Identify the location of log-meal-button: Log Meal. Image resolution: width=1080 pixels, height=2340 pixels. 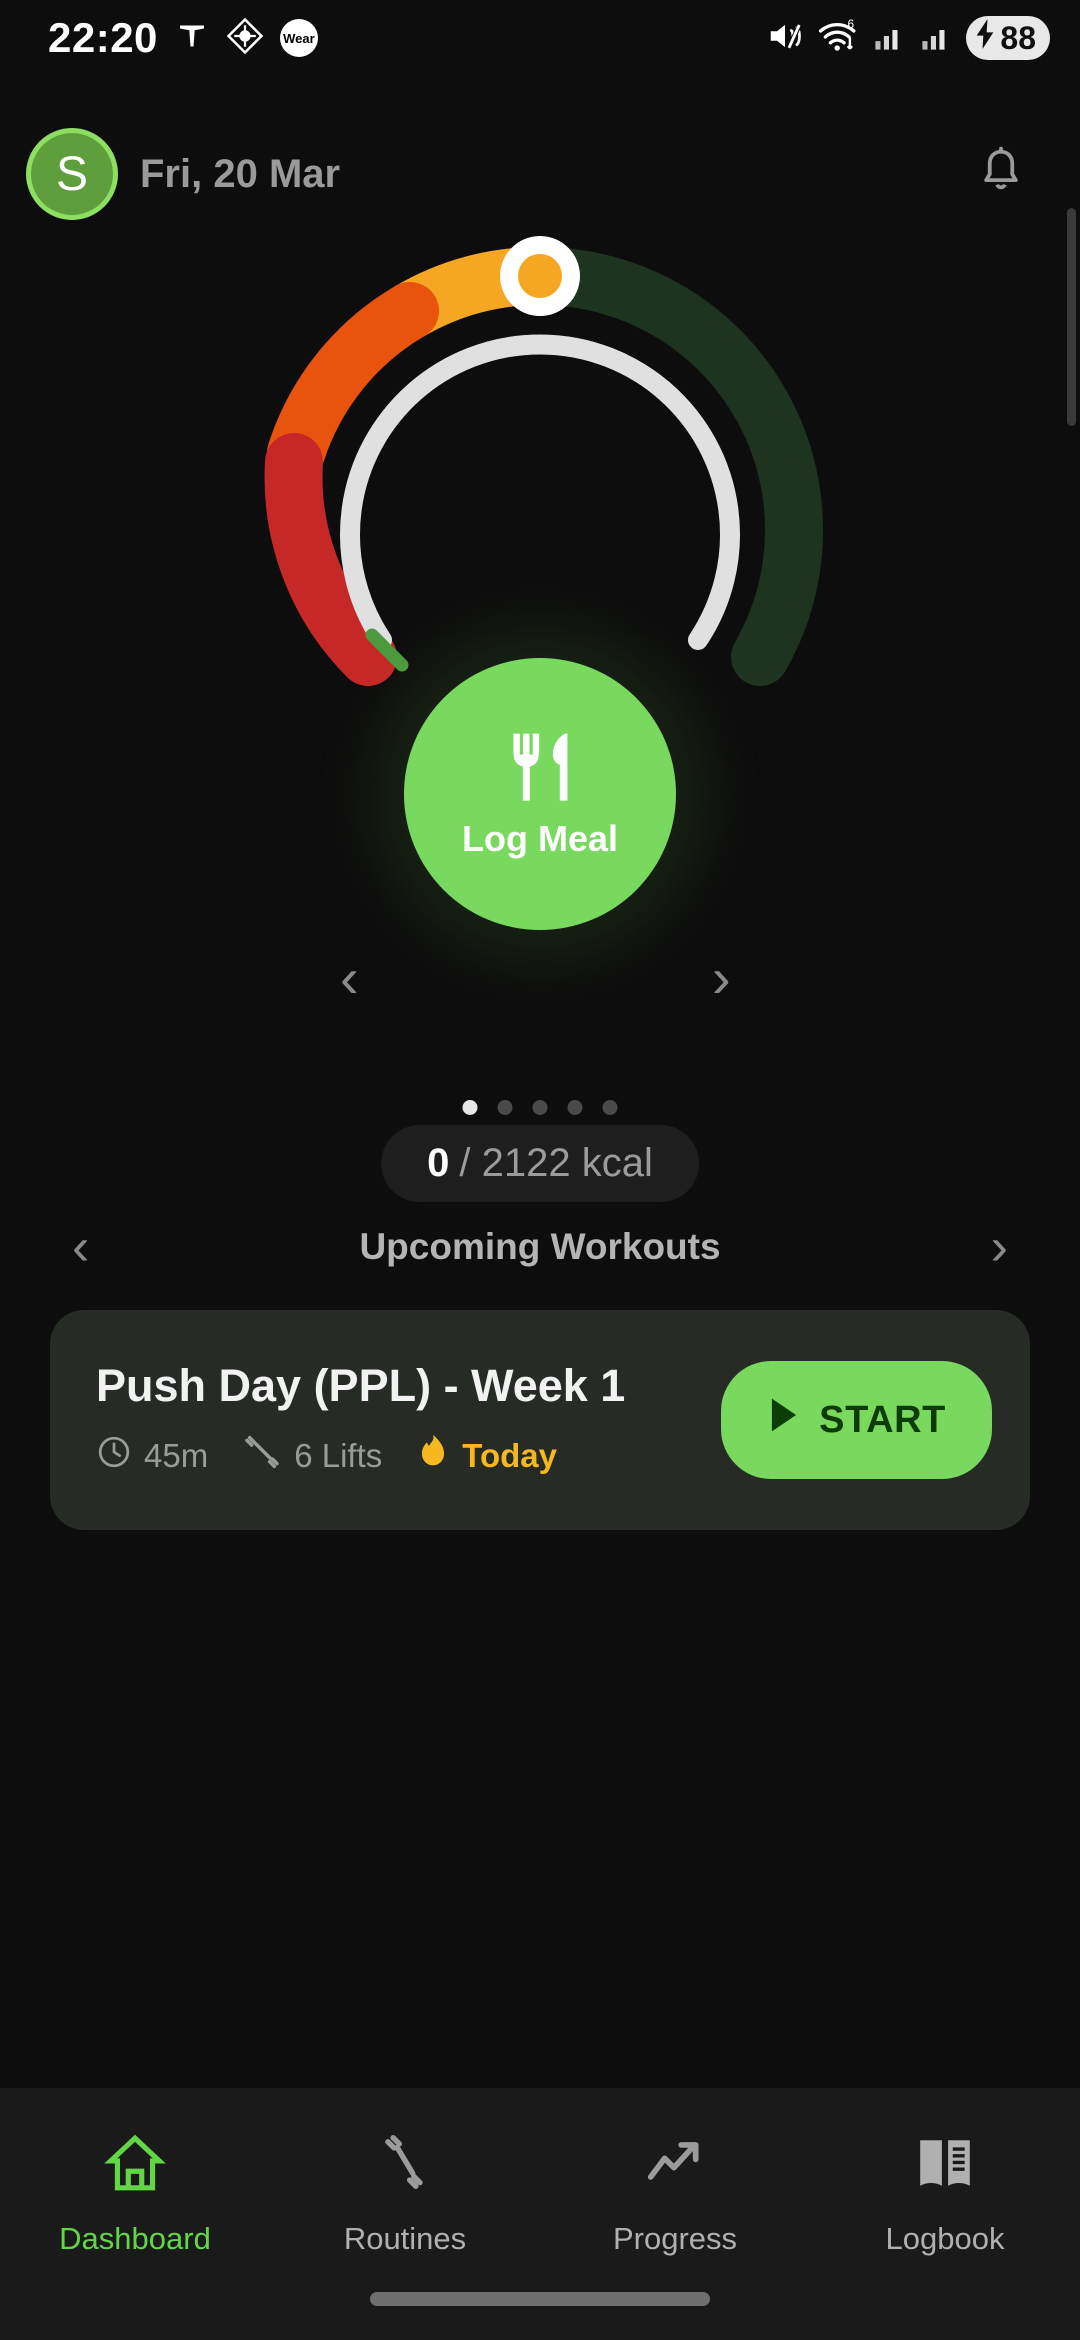
(540, 794).